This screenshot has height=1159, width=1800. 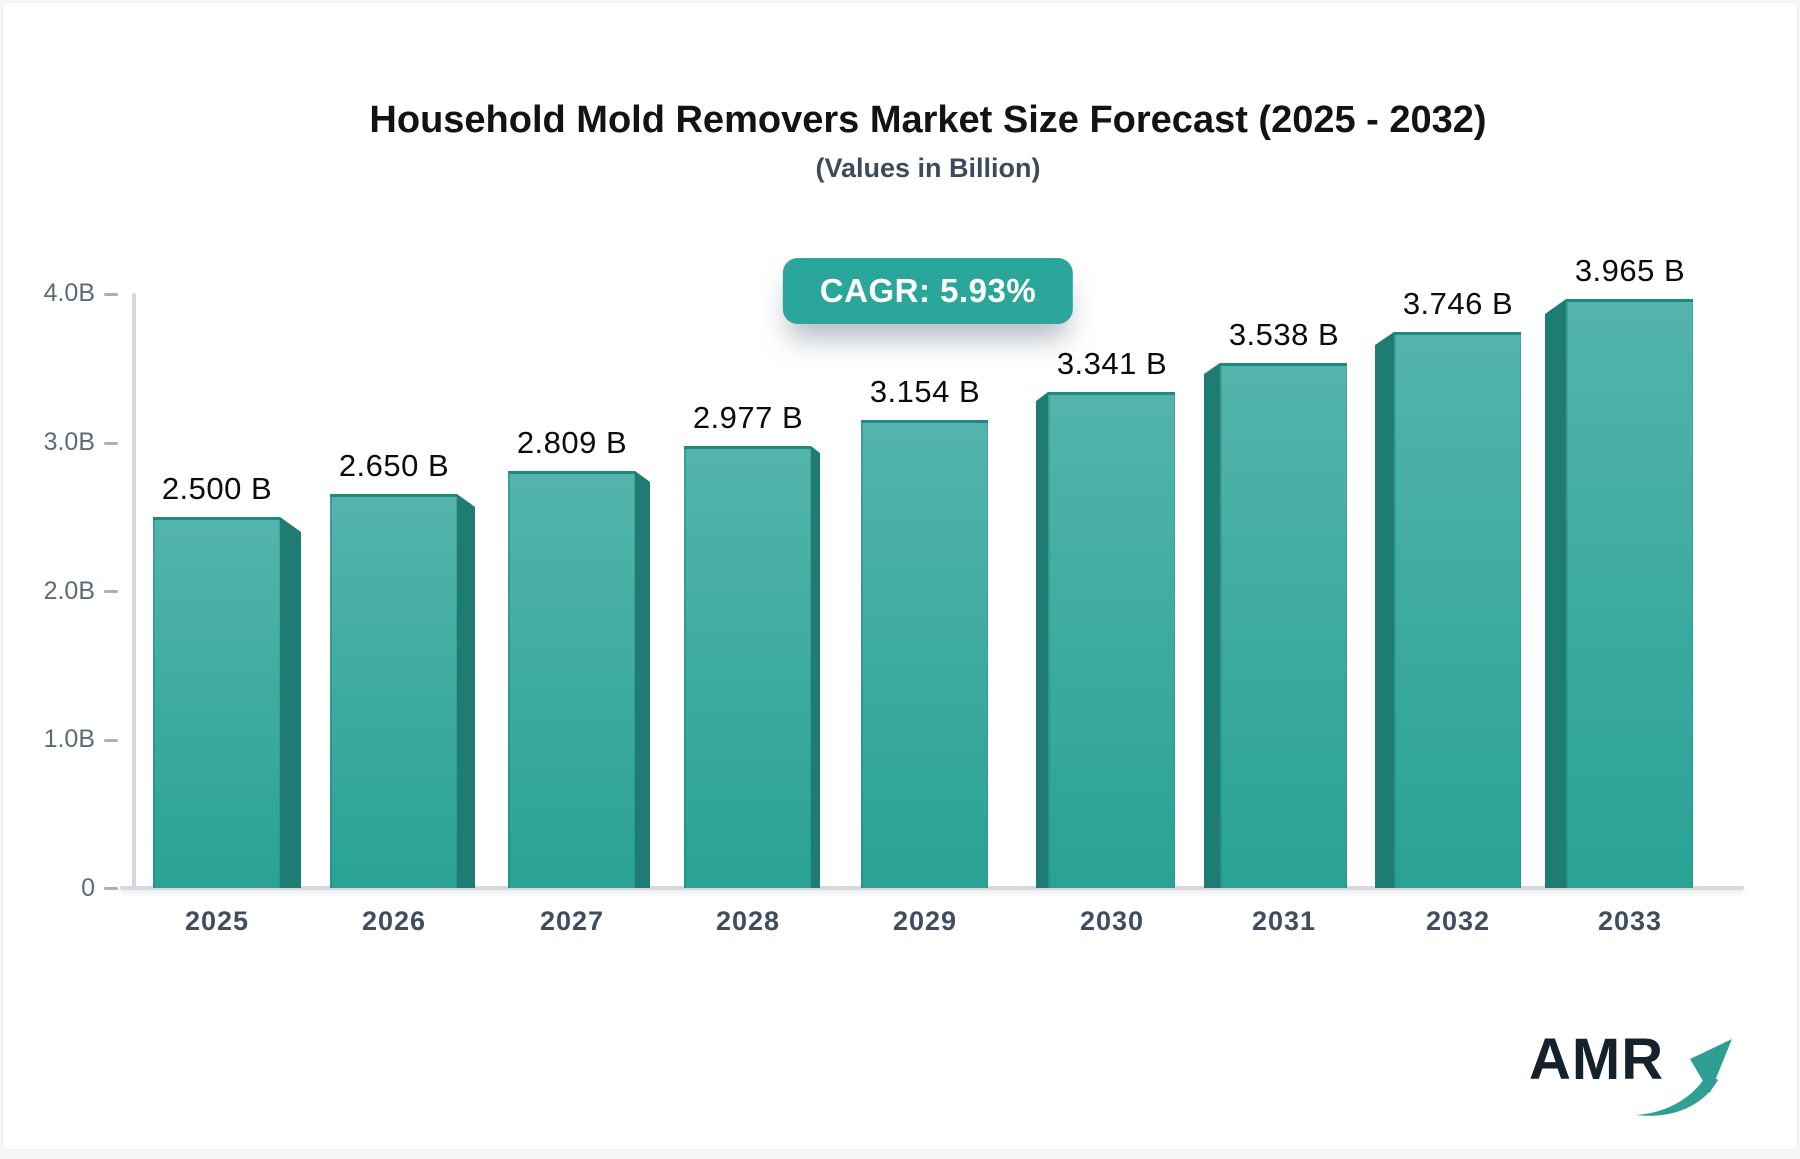 What do you see at coordinates (571, 679) in the screenshot?
I see `bar-2027` at bounding box center [571, 679].